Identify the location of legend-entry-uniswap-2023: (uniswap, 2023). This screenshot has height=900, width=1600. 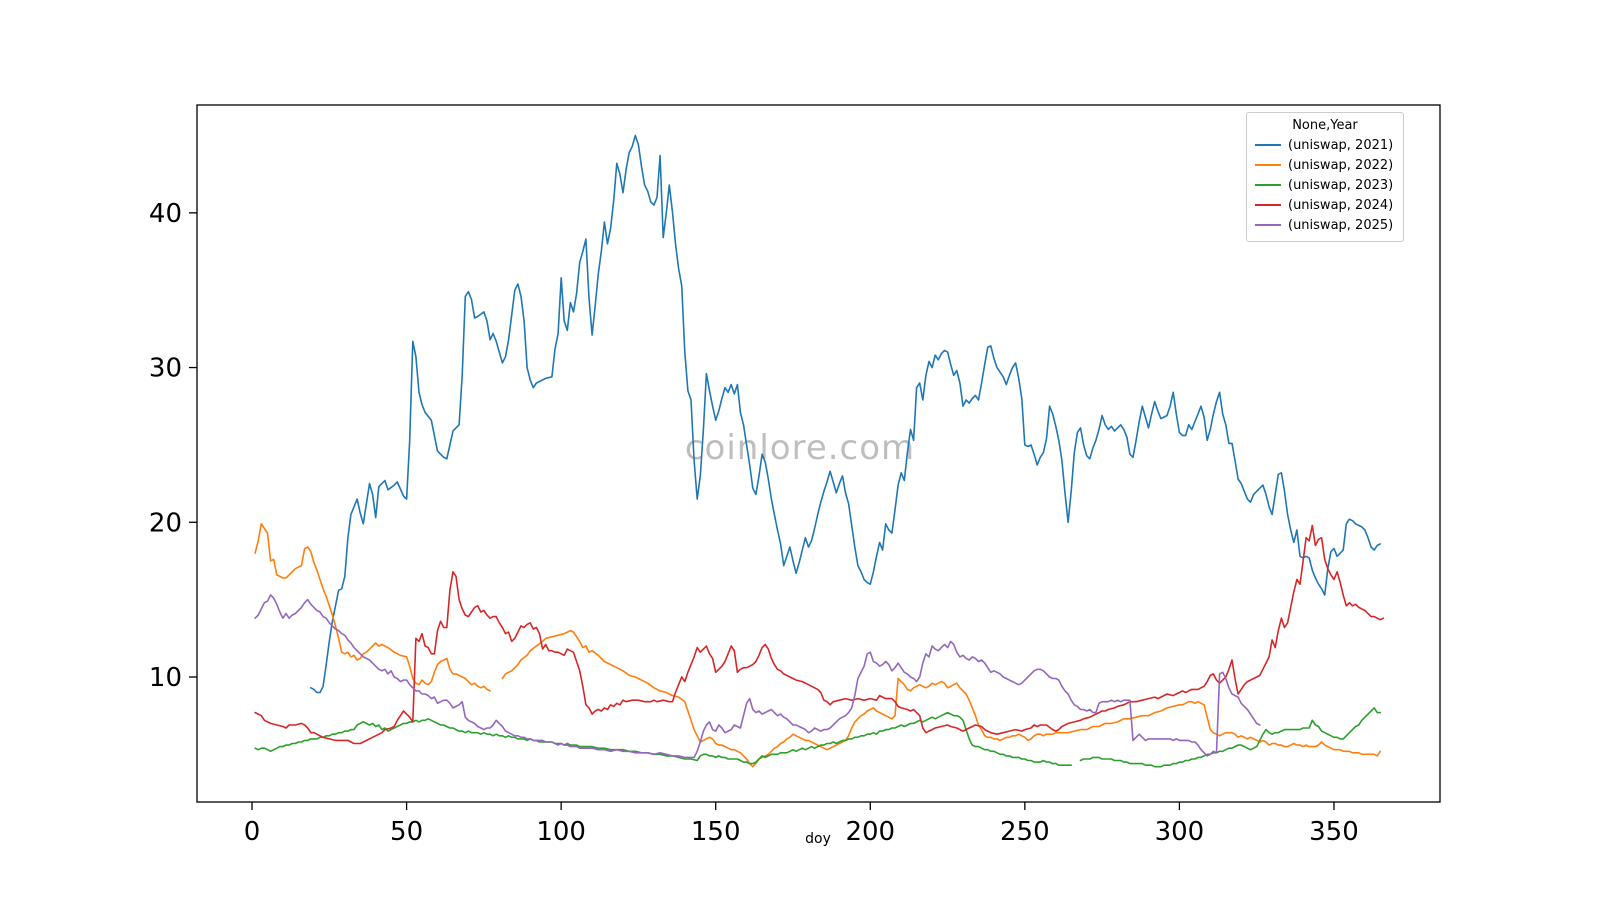
(1325, 185).